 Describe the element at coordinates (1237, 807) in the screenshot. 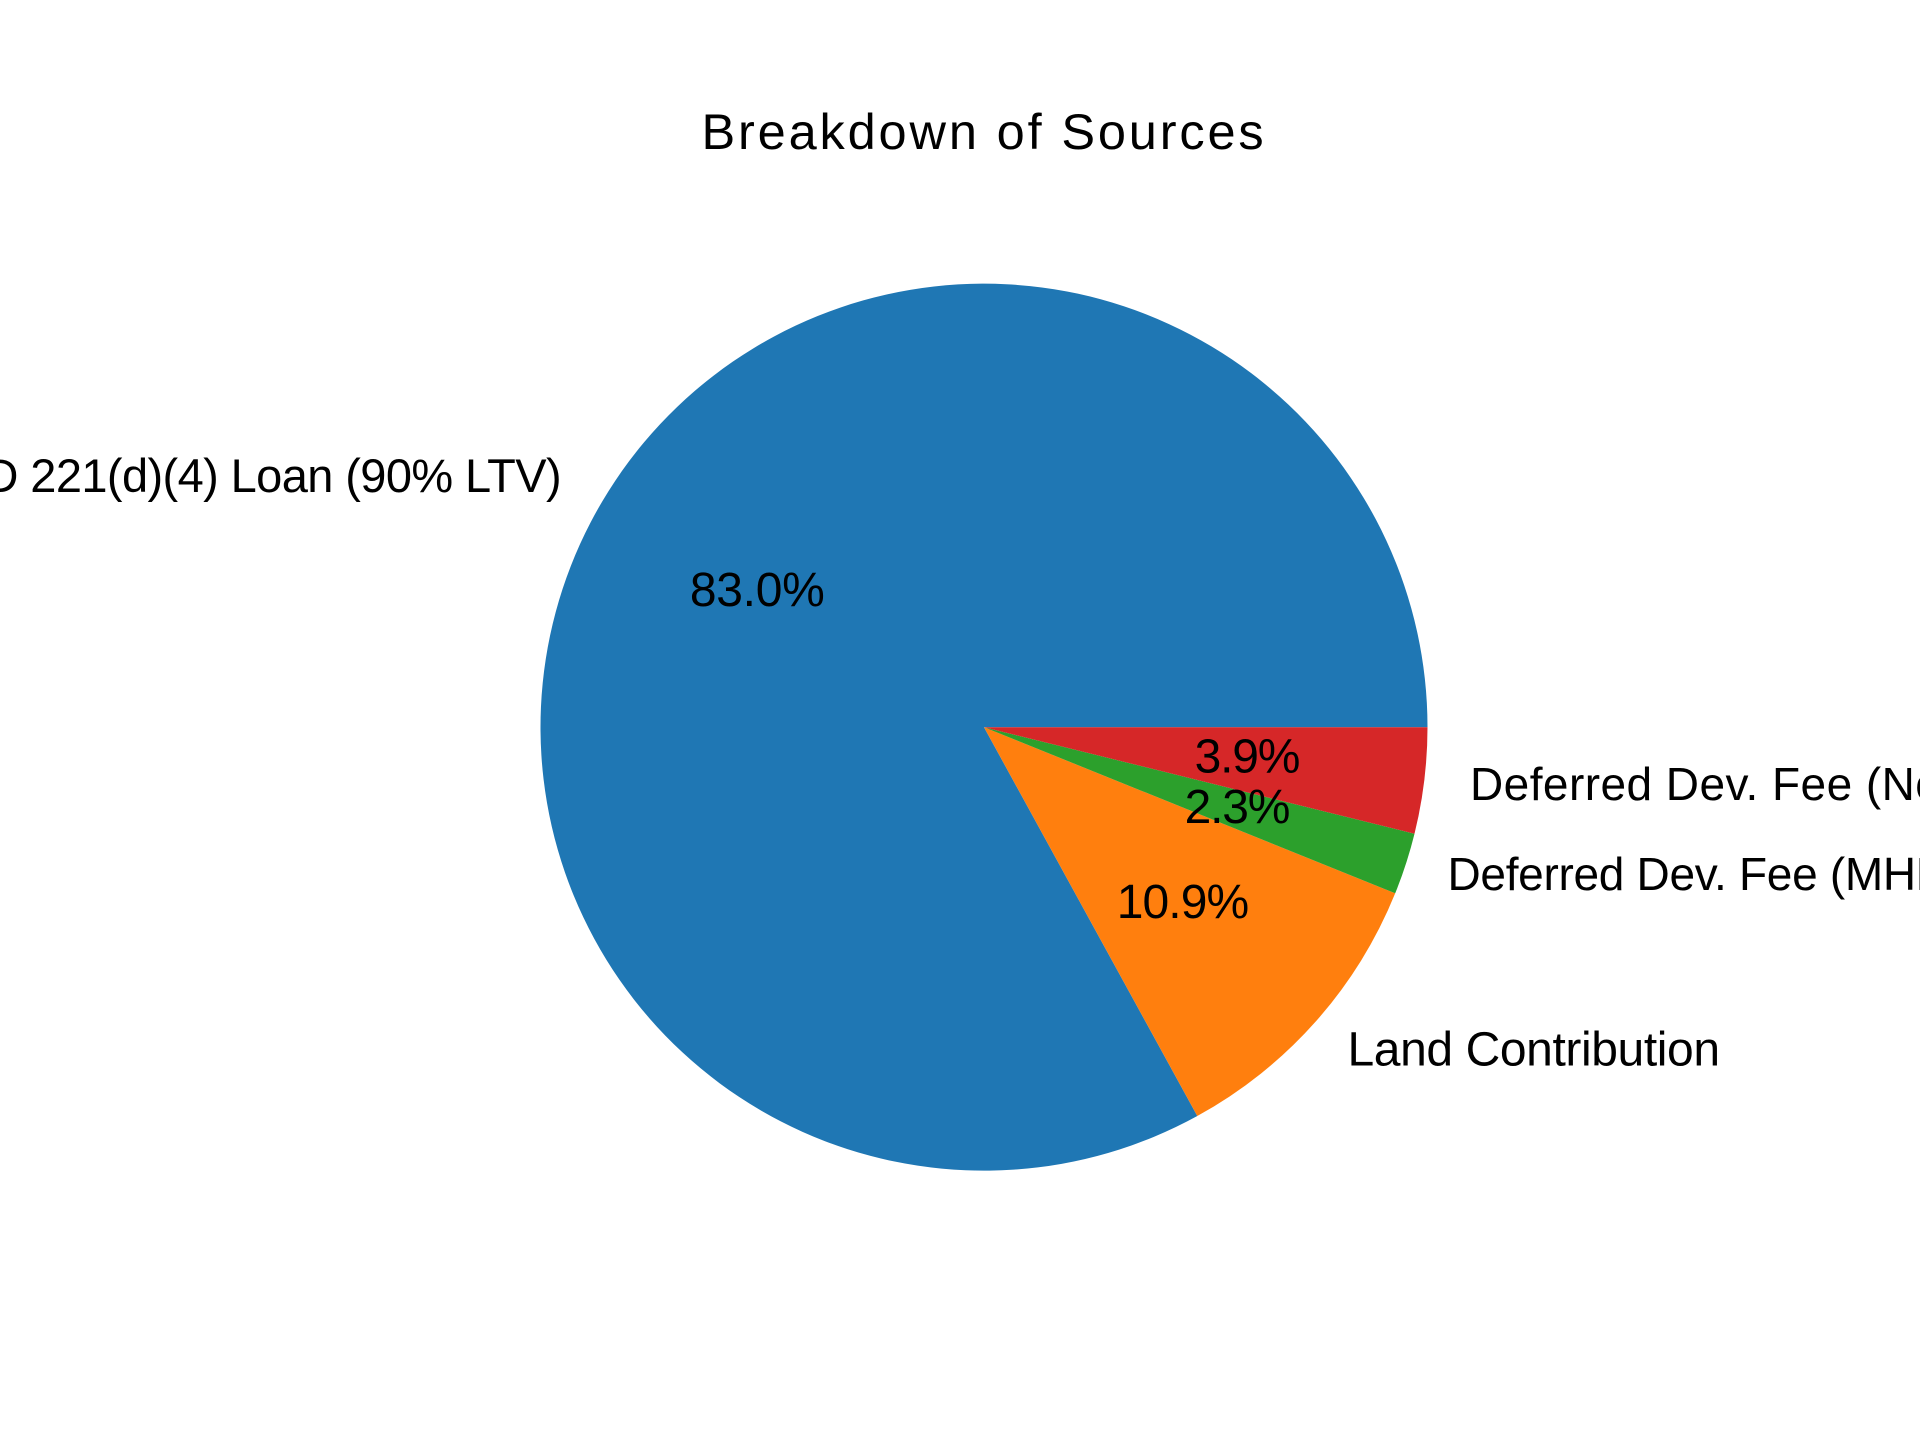

I see `svg-text: 2.3%` at that location.